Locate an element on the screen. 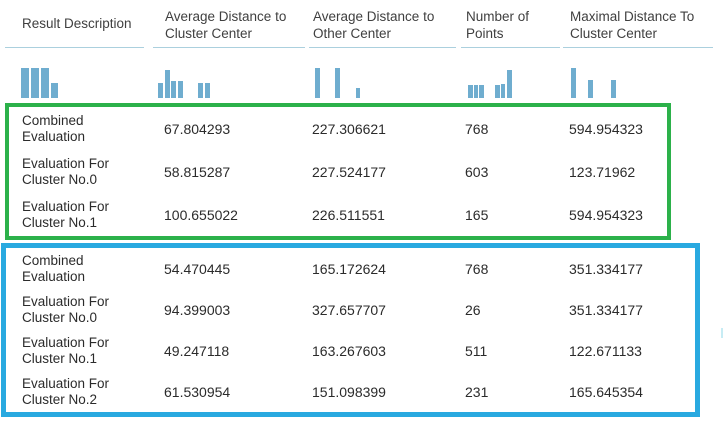 This screenshot has height=423, width=727. cell-avg-distance-to-cluster-center: 49.247118 is located at coordinates (197, 350).